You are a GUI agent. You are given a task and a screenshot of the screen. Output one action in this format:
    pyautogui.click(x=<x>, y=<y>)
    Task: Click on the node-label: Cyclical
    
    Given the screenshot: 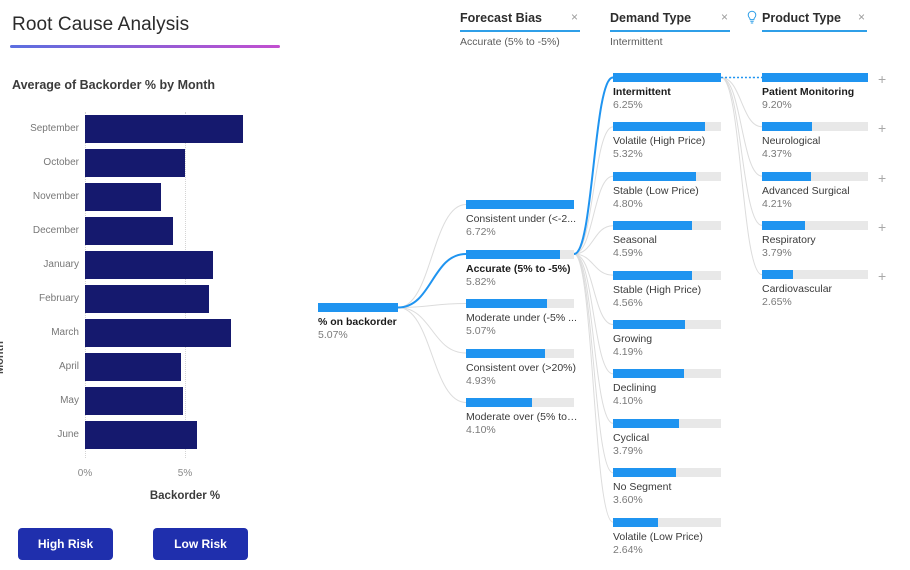 What is the action you would take?
    pyautogui.click(x=631, y=437)
    